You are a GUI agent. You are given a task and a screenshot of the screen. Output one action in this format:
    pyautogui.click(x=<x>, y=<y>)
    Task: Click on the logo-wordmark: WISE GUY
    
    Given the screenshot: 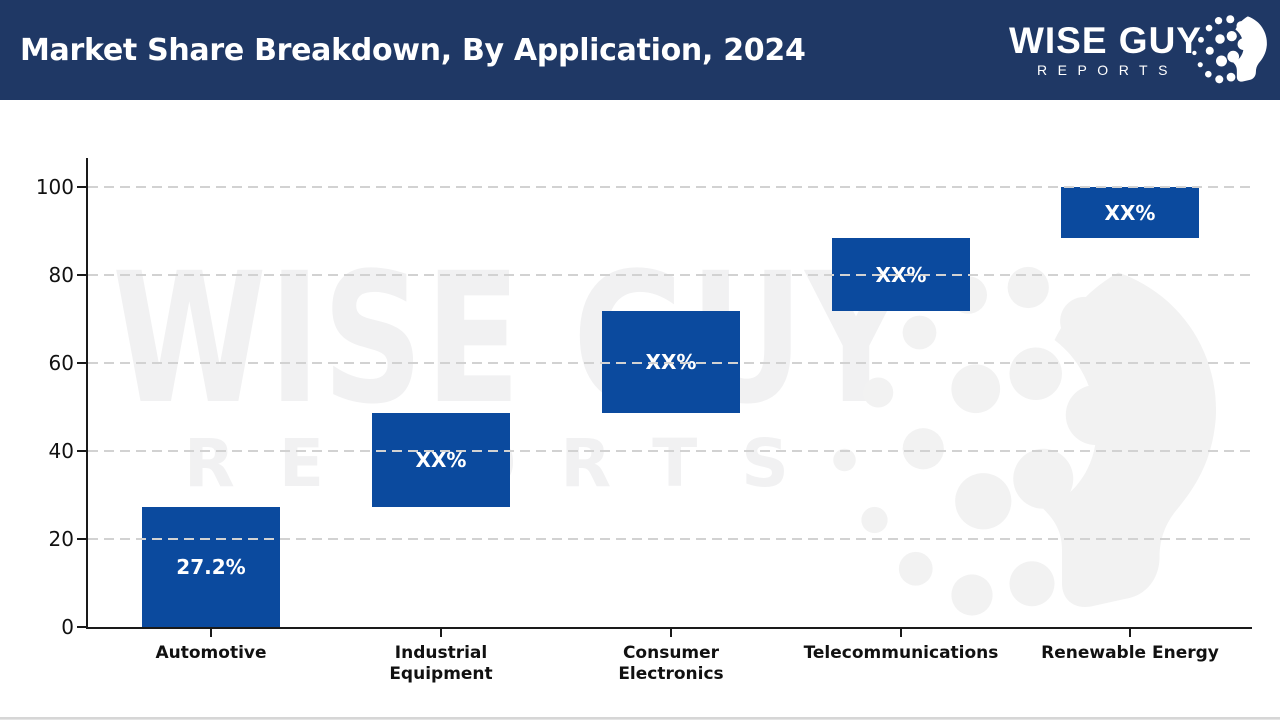 What is the action you would take?
    pyautogui.click(x=1105, y=40)
    